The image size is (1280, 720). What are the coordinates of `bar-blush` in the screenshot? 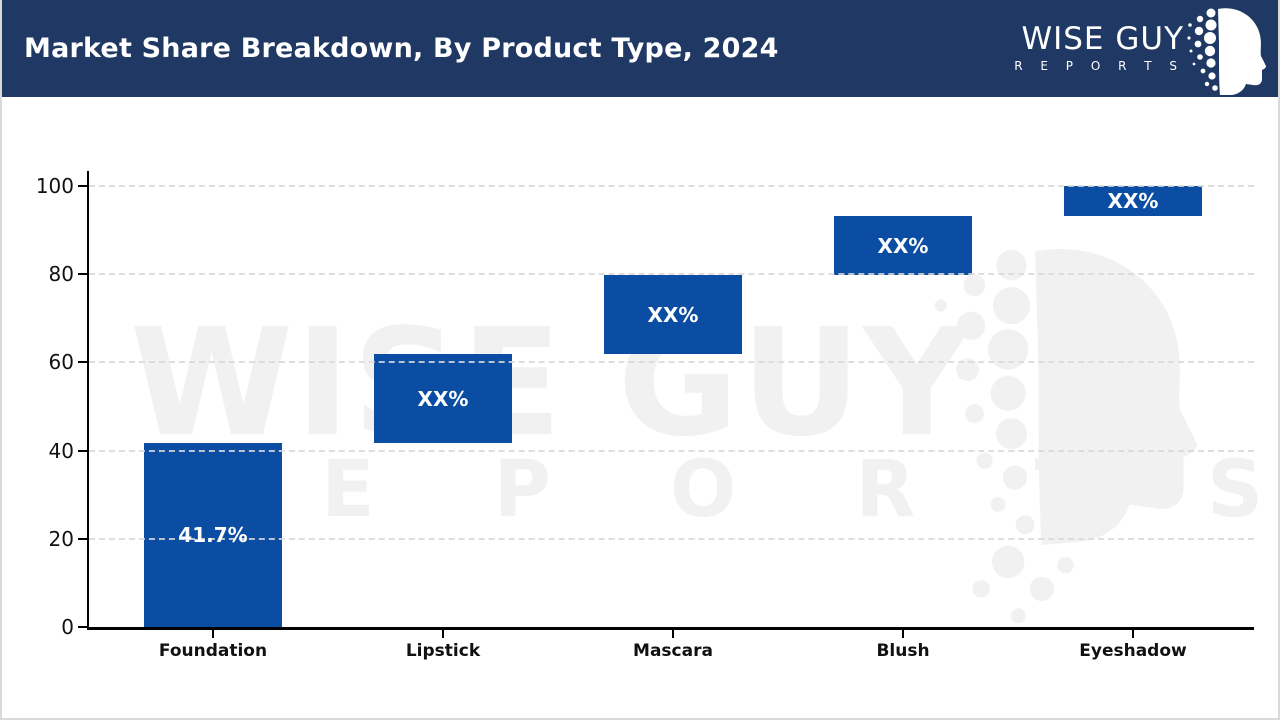 It's located at (903, 245).